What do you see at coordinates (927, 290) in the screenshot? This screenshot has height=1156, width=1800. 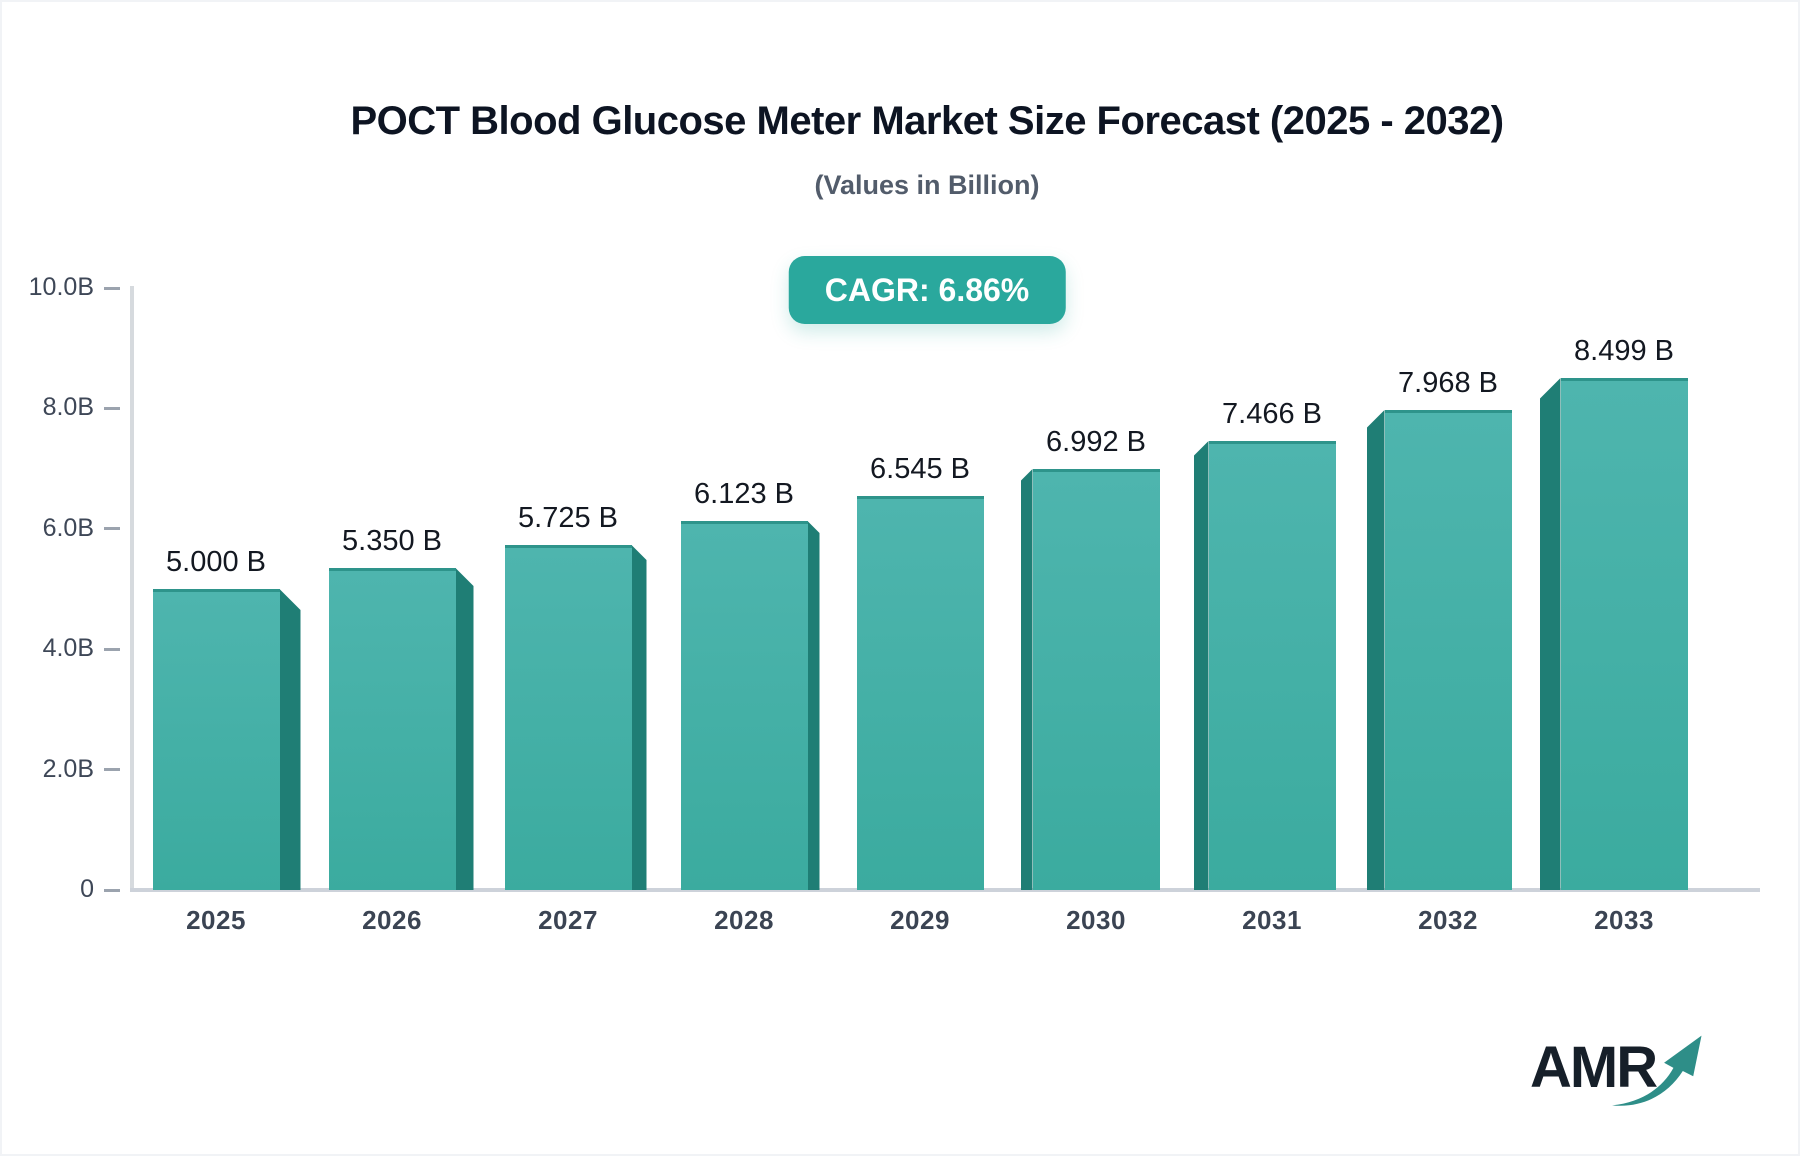 I see `cagr-badge: CAGR: 6.86%` at bounding box center [927, 290].